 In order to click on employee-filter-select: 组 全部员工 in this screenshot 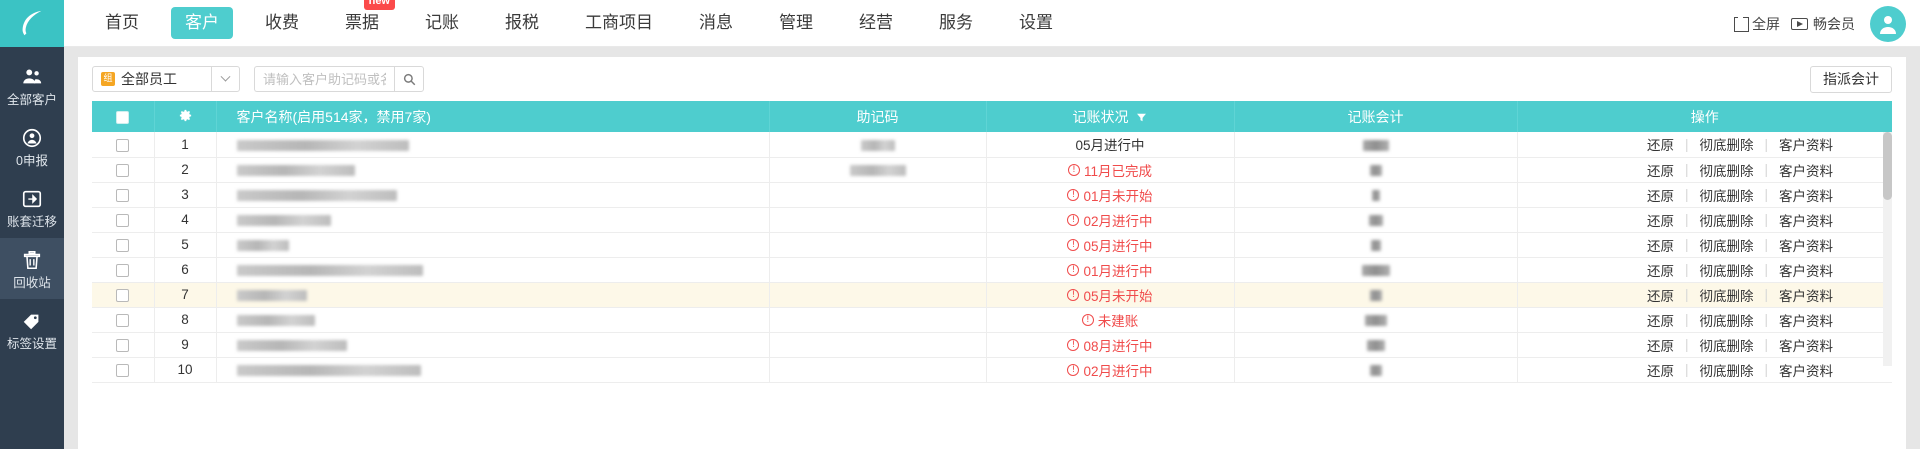, I will do `click(166, 79)`.